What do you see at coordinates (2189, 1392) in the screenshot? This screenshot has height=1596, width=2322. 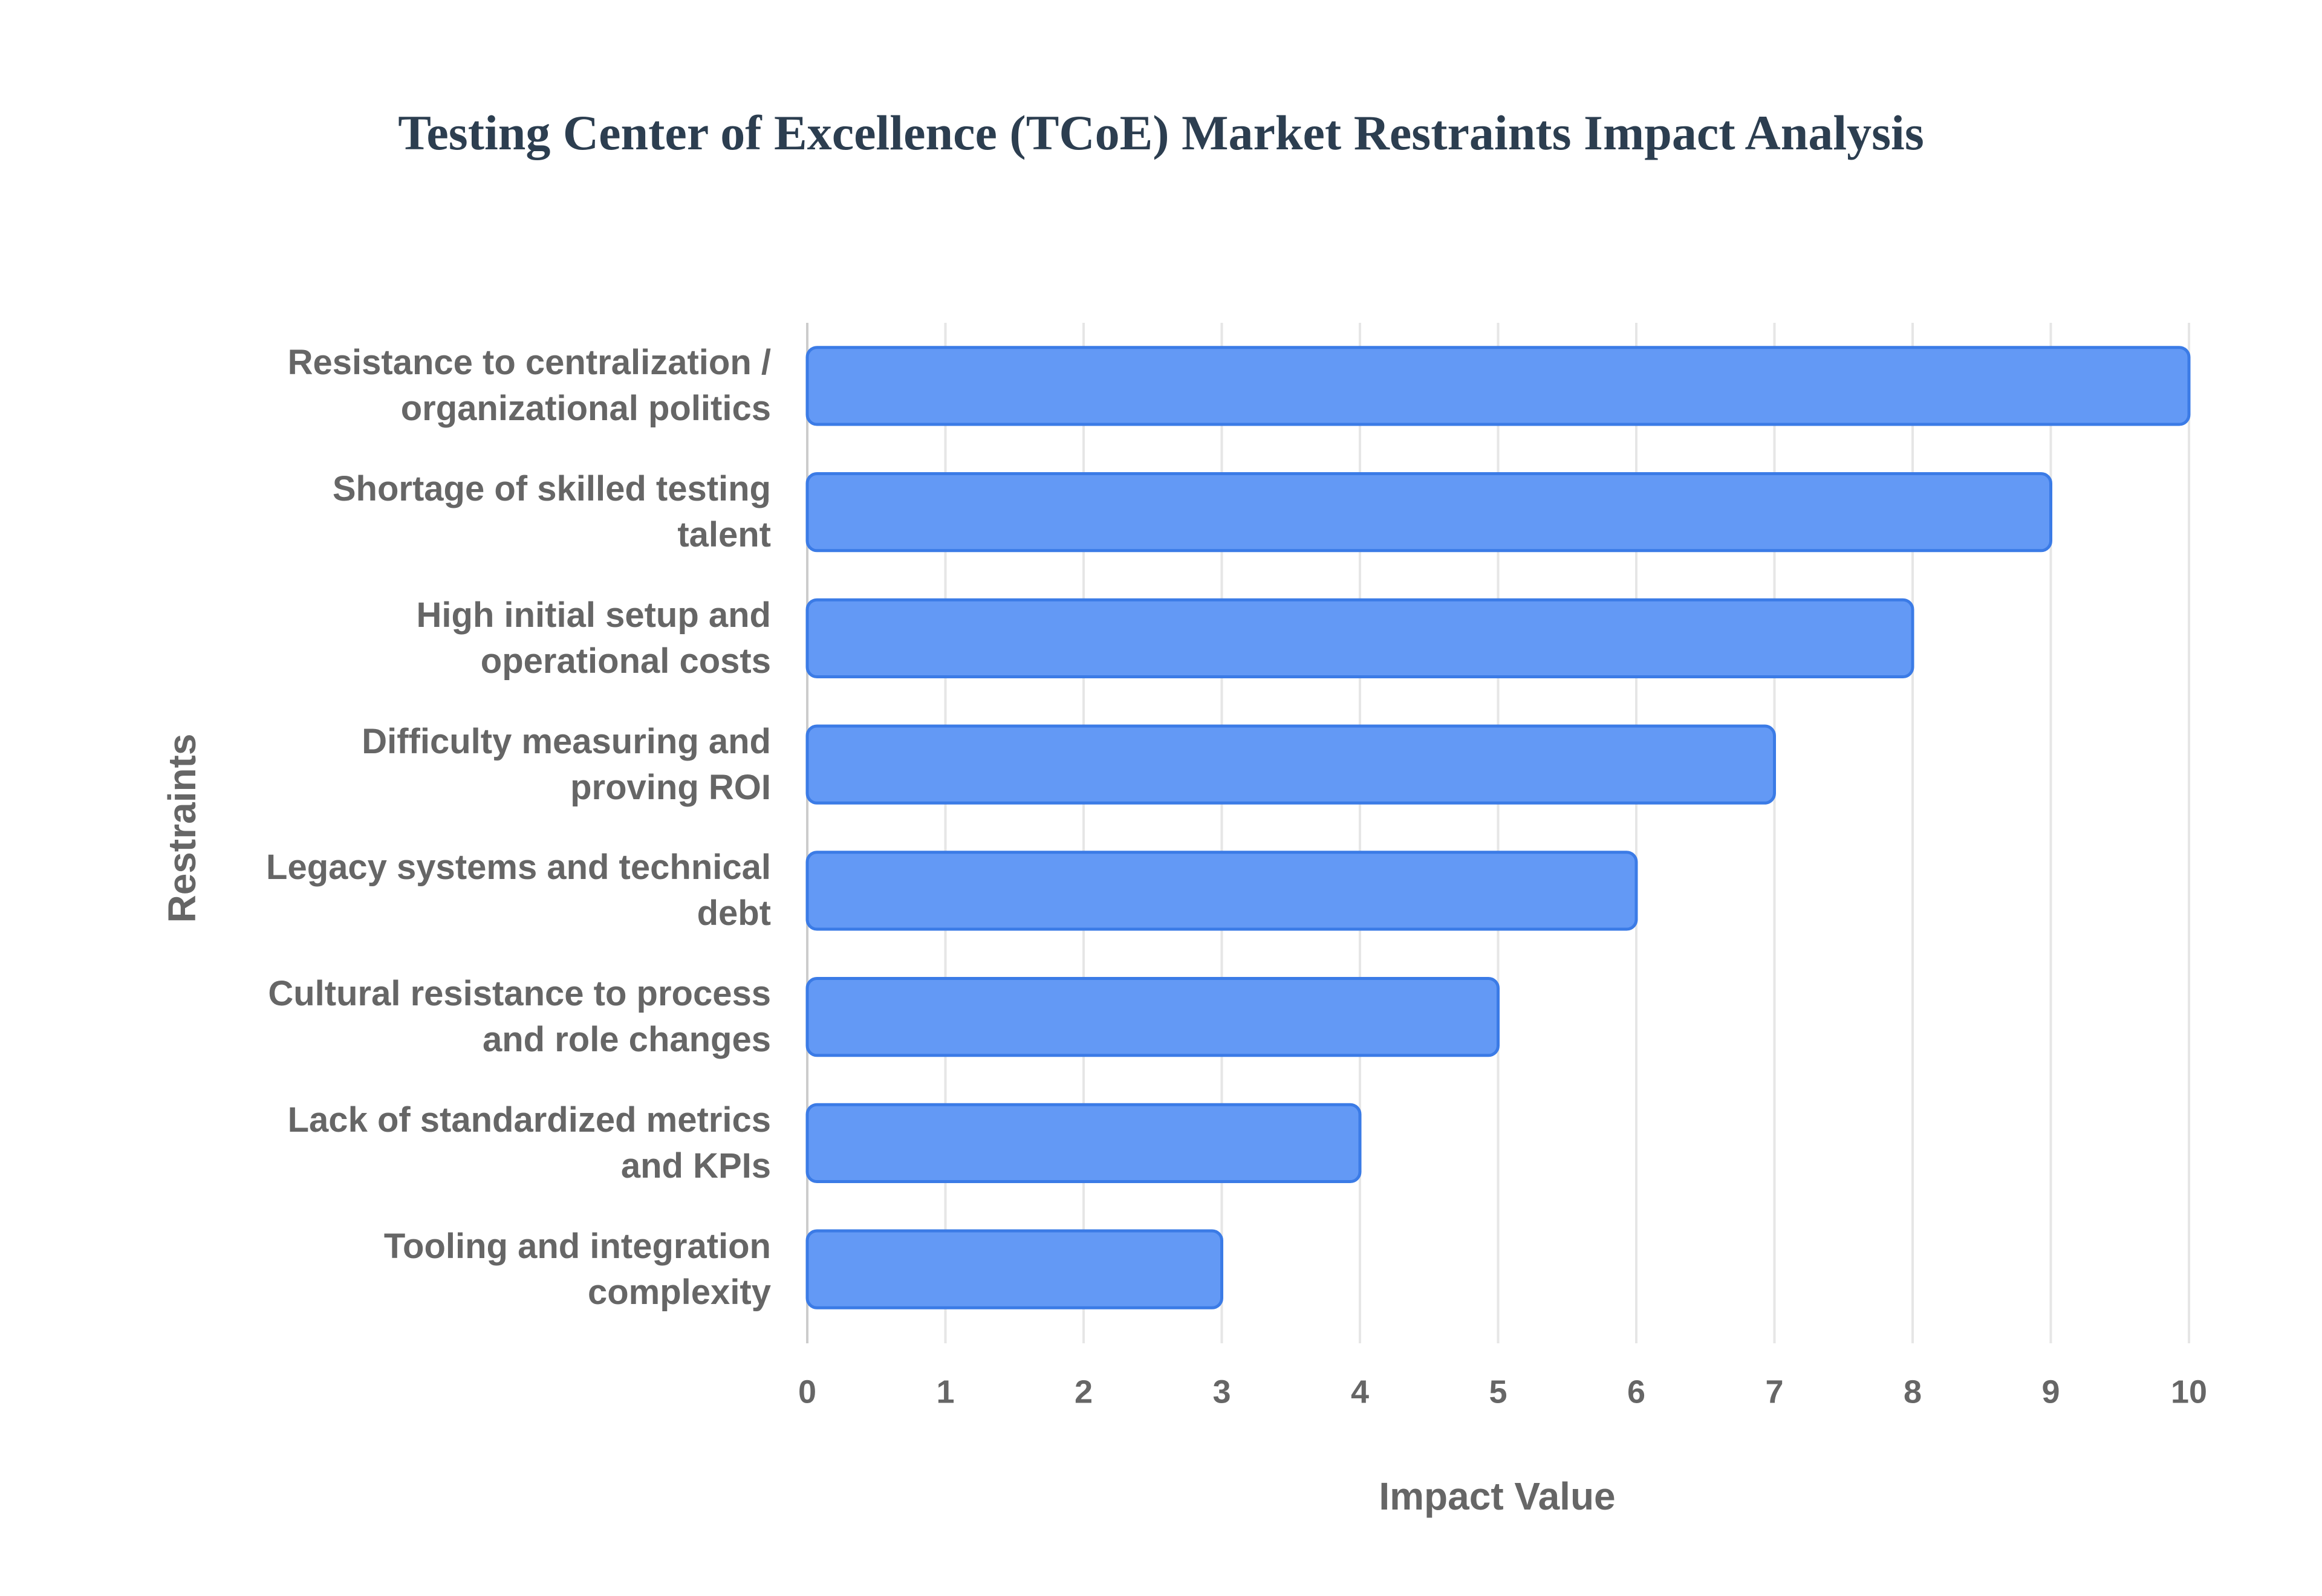 I see `x-tick-label: 10` at bounding box center [2189, 1392].